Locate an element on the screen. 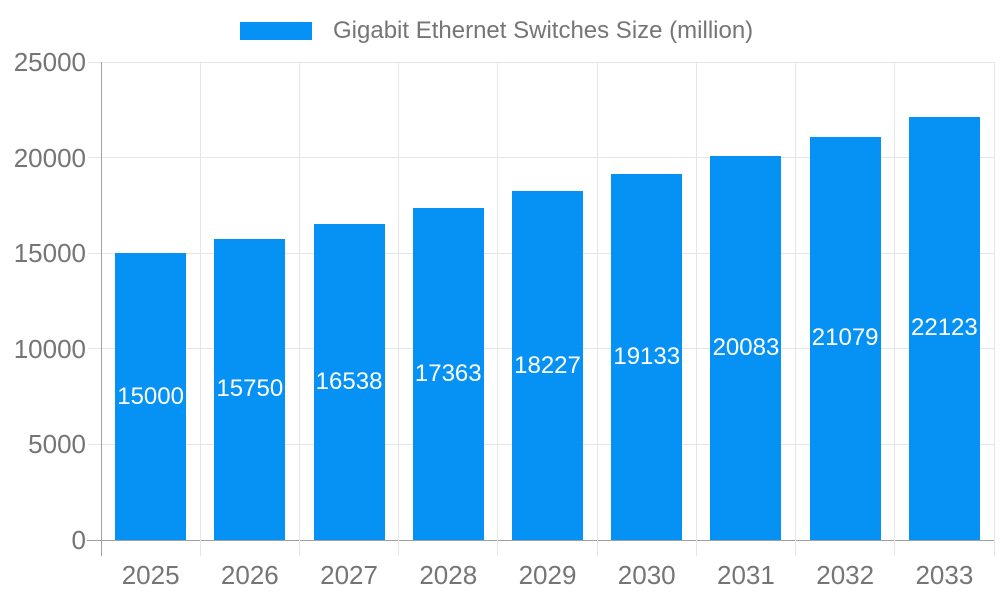 Image resolution: width=1000 pixels, height=600 pixels. y-tick-label: 0 is located at coordinates (78, 540).